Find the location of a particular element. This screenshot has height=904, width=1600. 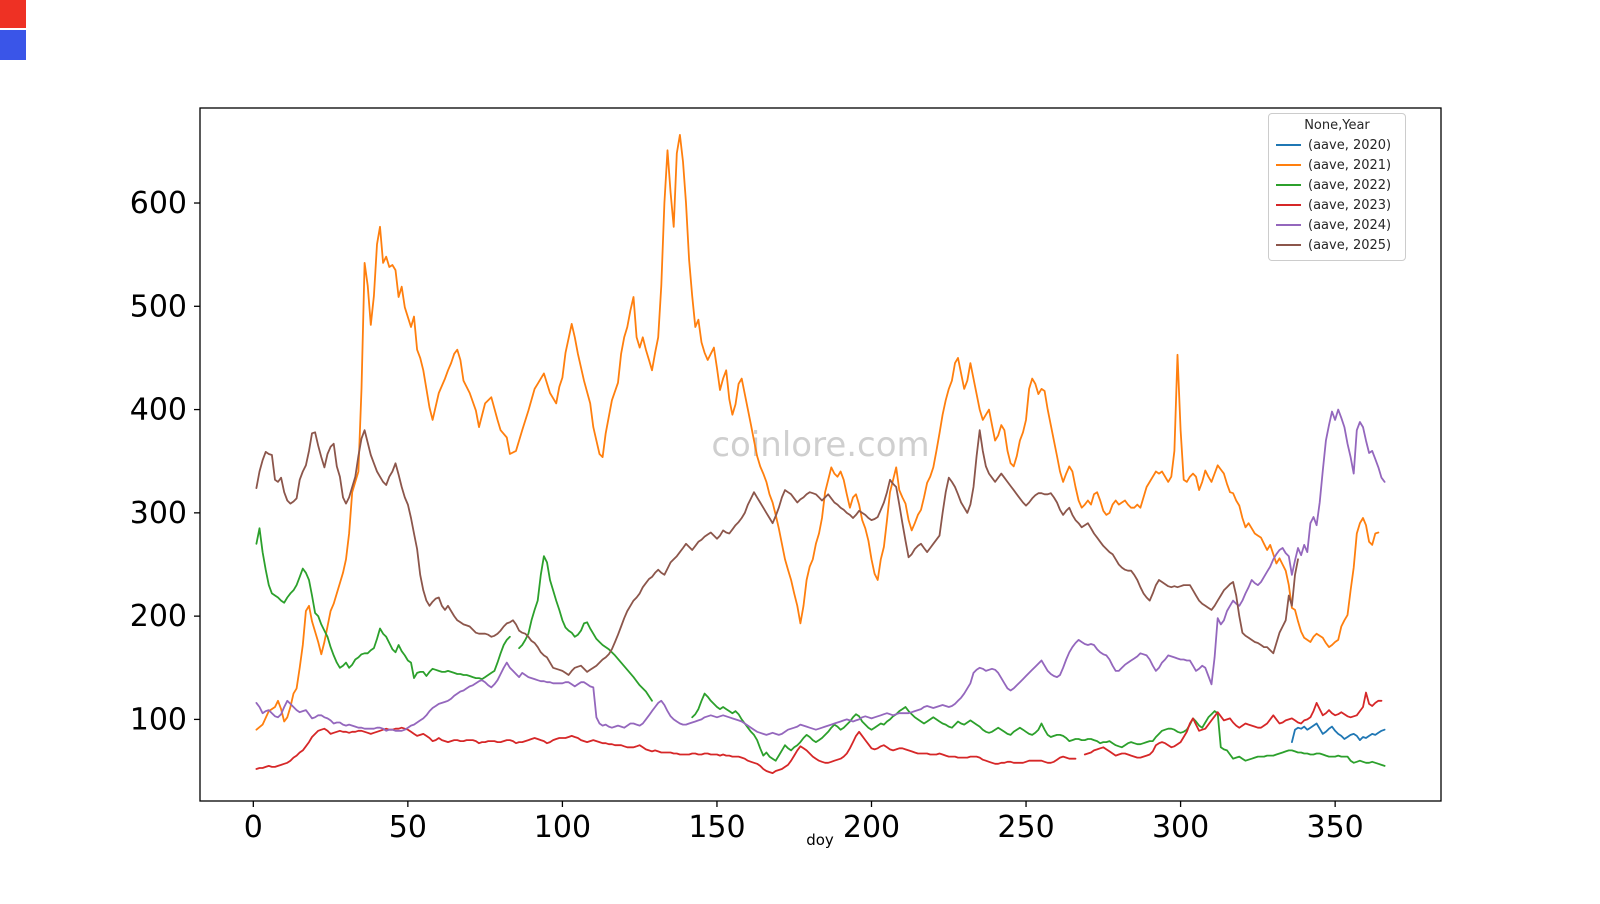

y-tick-label: 600 is located at coordinates (158, 203).